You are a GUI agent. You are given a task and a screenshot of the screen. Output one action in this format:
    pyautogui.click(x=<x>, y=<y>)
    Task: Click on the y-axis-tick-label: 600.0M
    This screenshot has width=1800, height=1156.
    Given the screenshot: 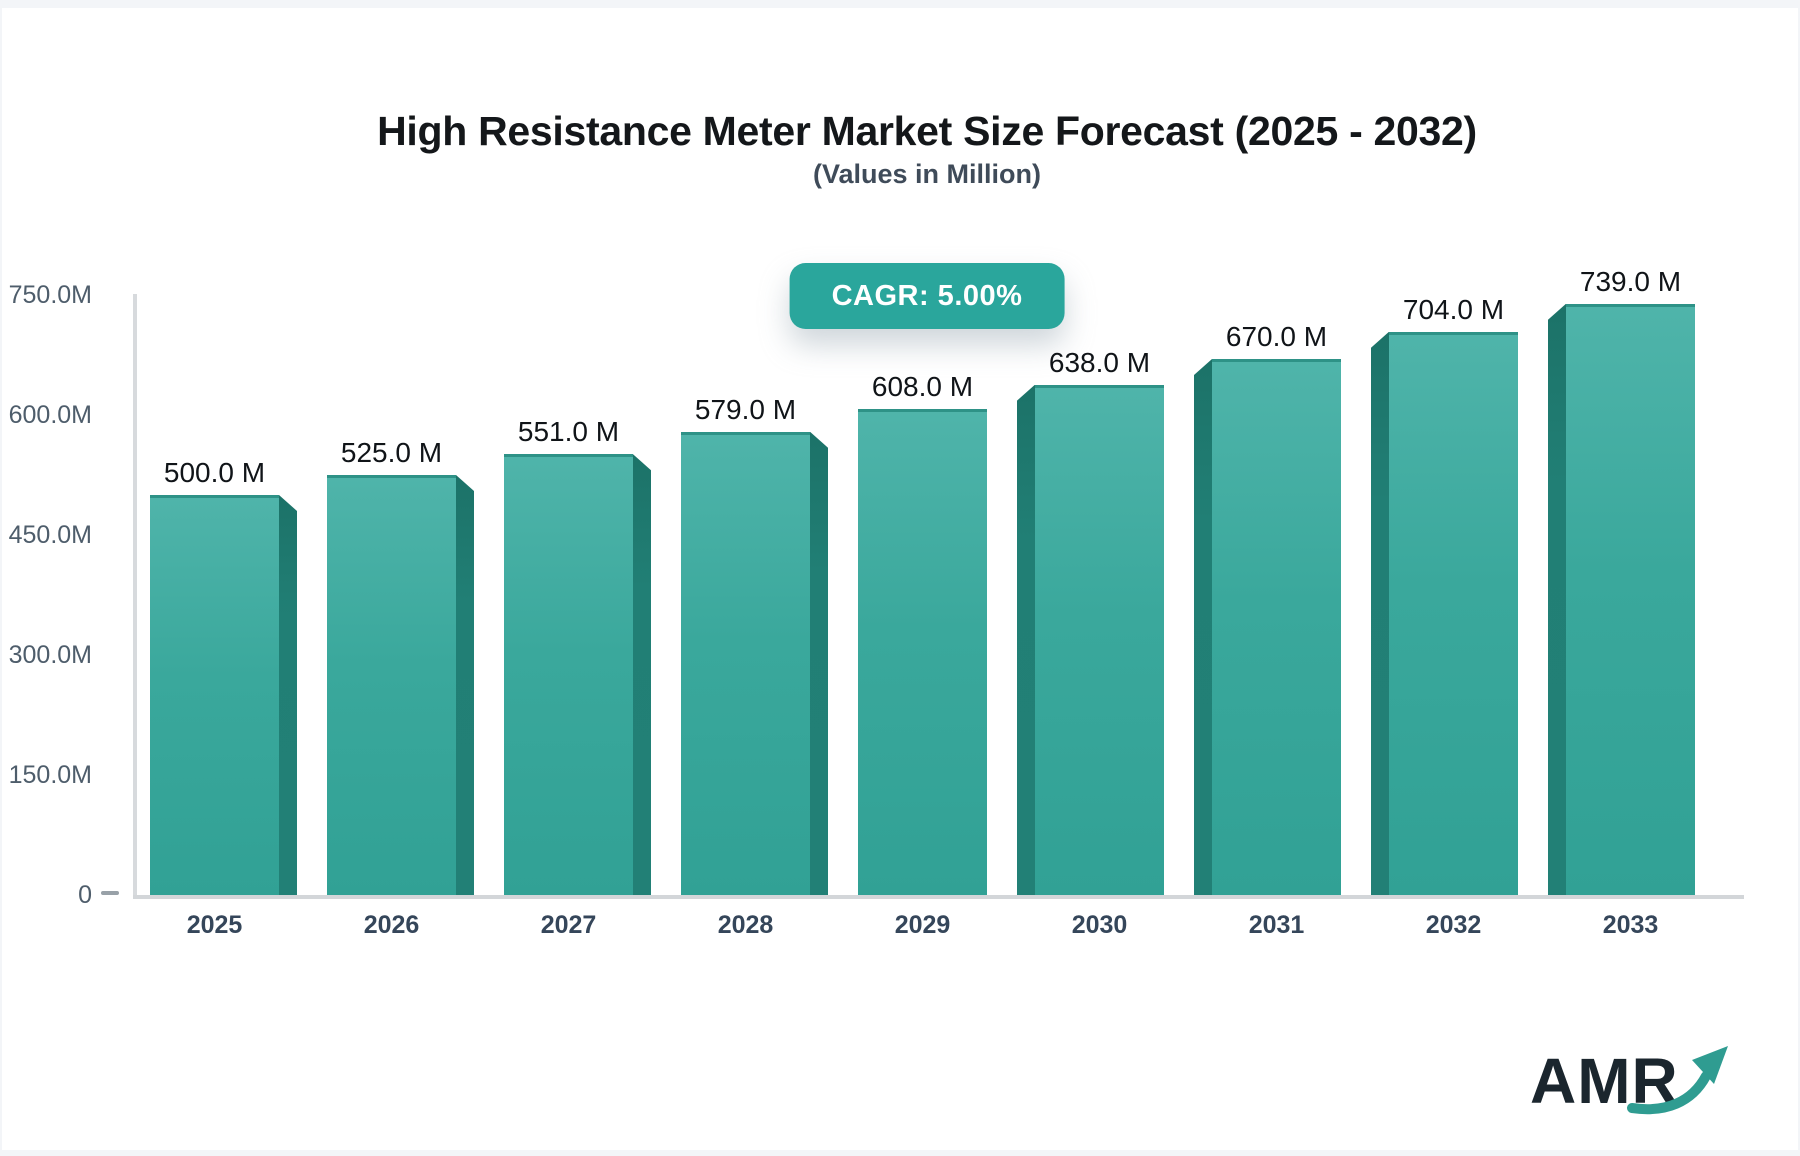 What is the action you would take?
    pyautogui.click(x=50, y=415)
    